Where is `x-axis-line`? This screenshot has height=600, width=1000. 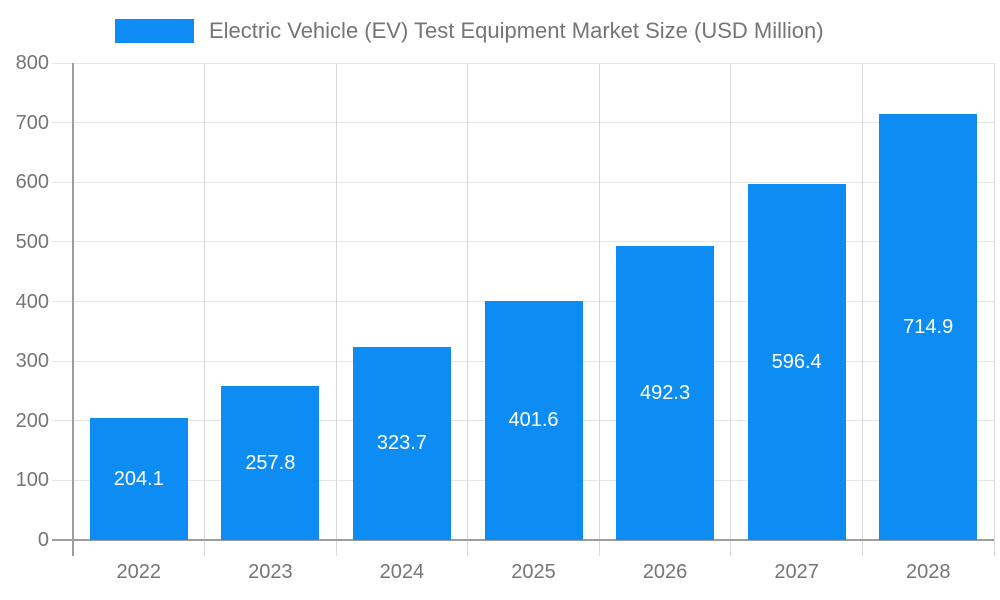 x-axis-line is located at coordinates (523, 540).